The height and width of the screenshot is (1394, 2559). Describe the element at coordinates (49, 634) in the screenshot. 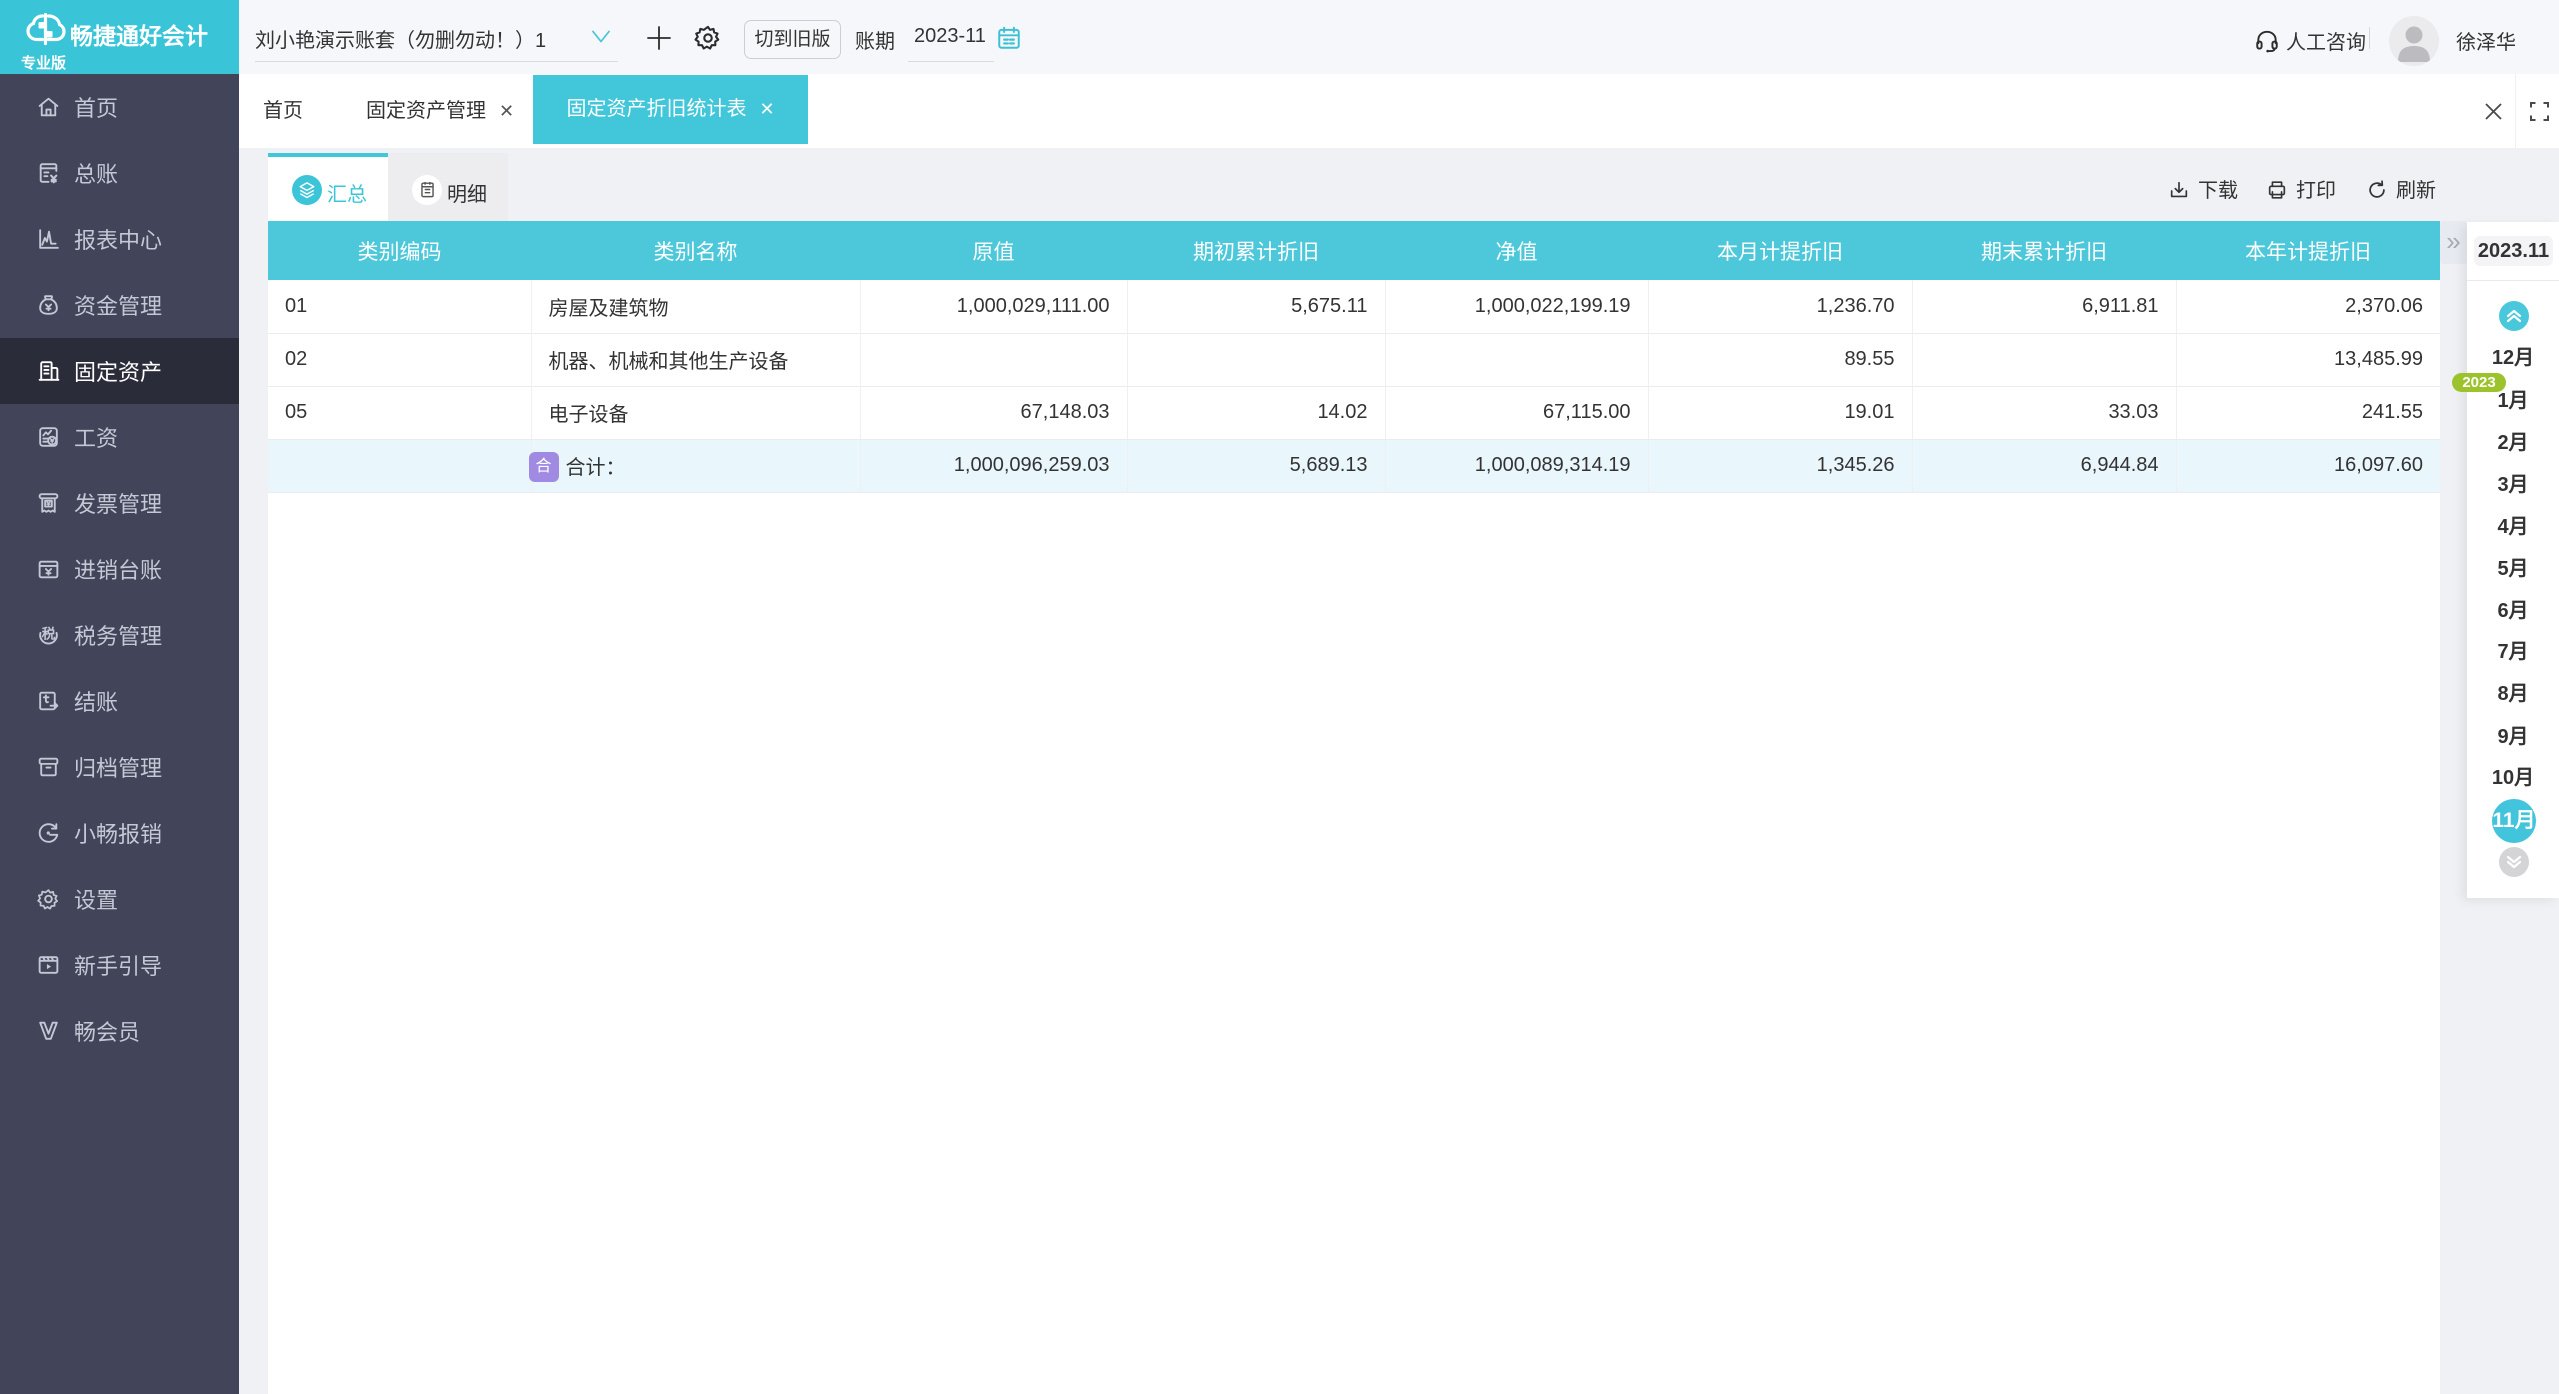

I see `svg-text: 税` at that location.